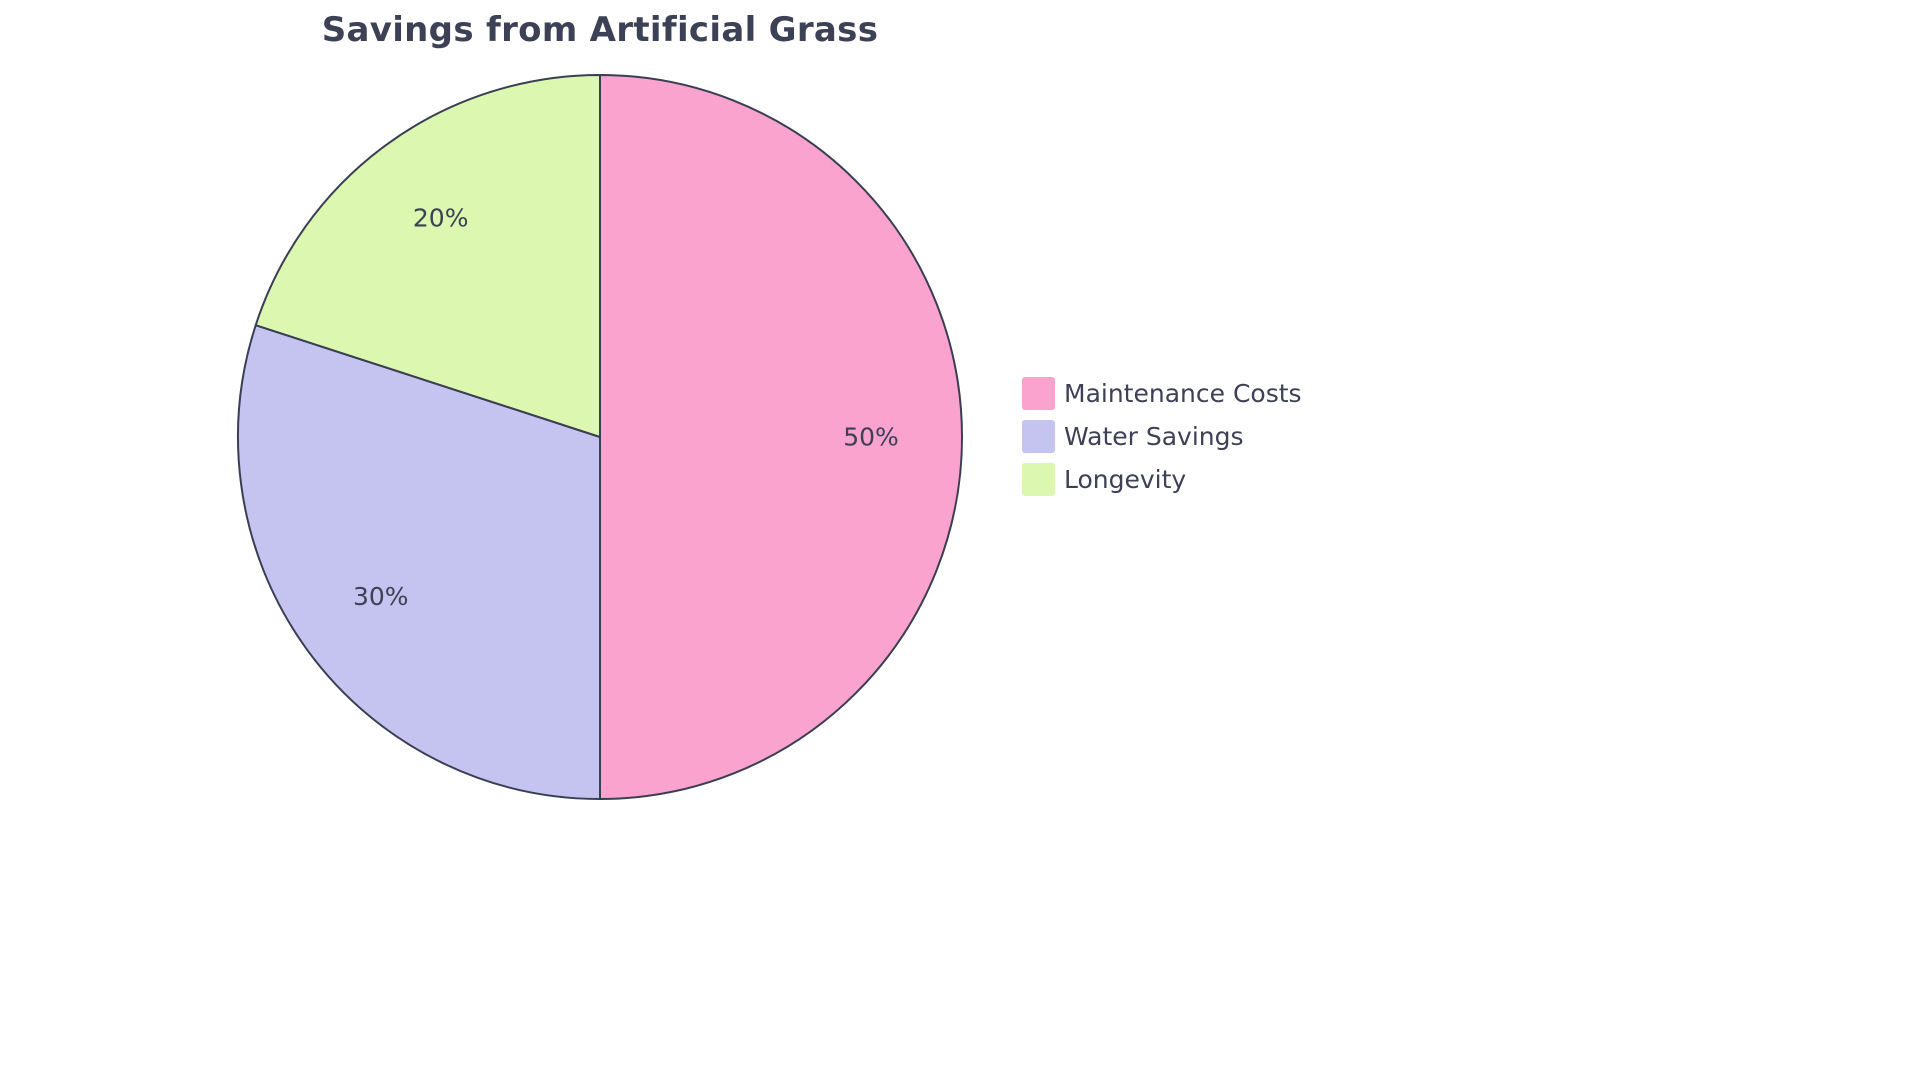  Describe the element at coordinates (1183, 393) in the screenshot. I see `legend-label-maintenance-costs: Maintenance Costs` at that location.